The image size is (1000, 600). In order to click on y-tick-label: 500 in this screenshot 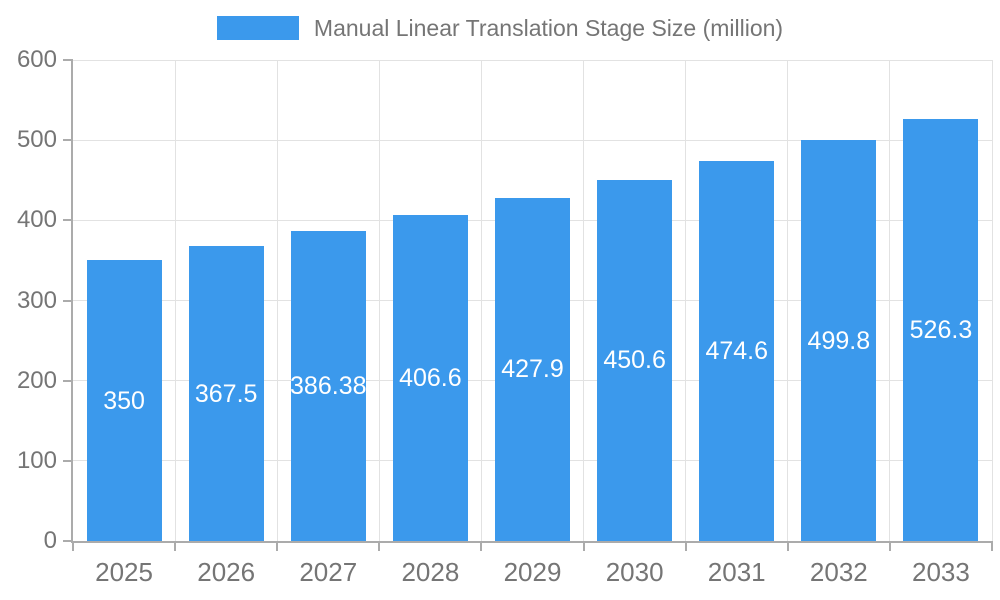, I will do `click(36, 140)`.